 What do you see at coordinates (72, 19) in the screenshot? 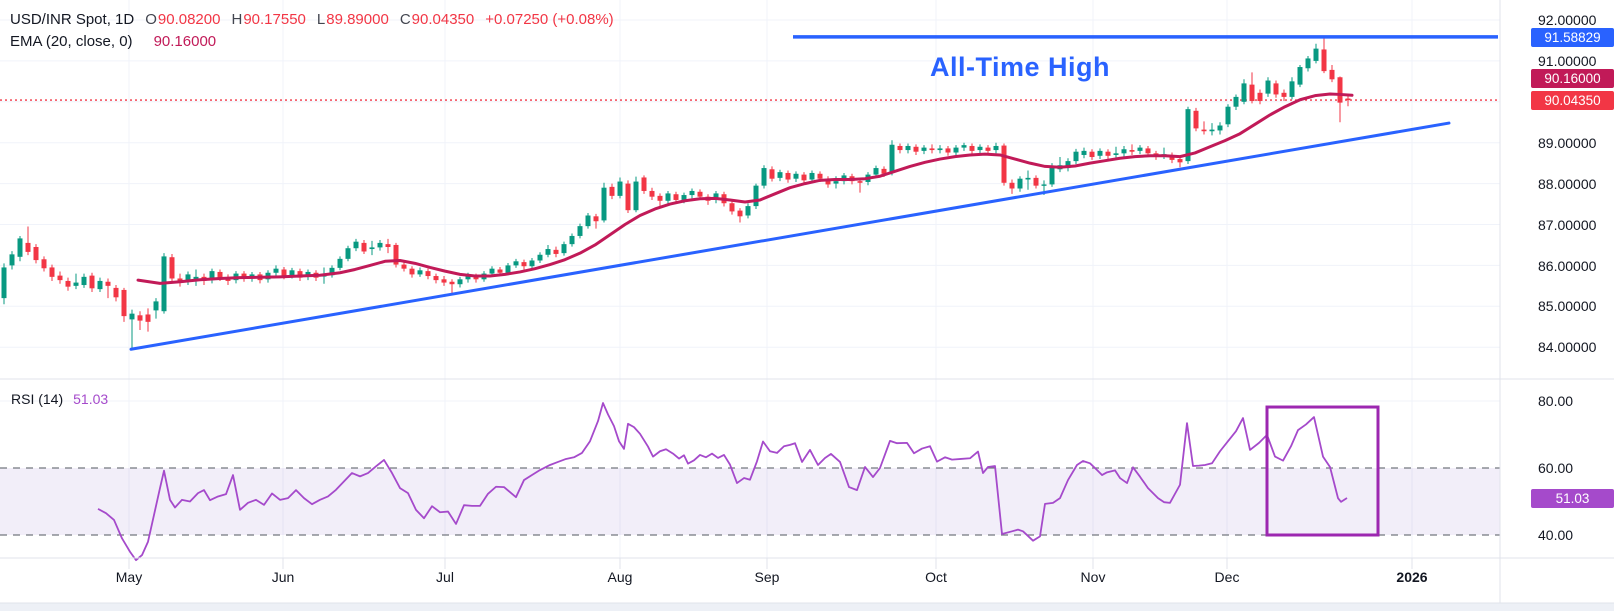
I see `symbol-title: USD/INR Spot, 1D` at bounding box center [72, 19].